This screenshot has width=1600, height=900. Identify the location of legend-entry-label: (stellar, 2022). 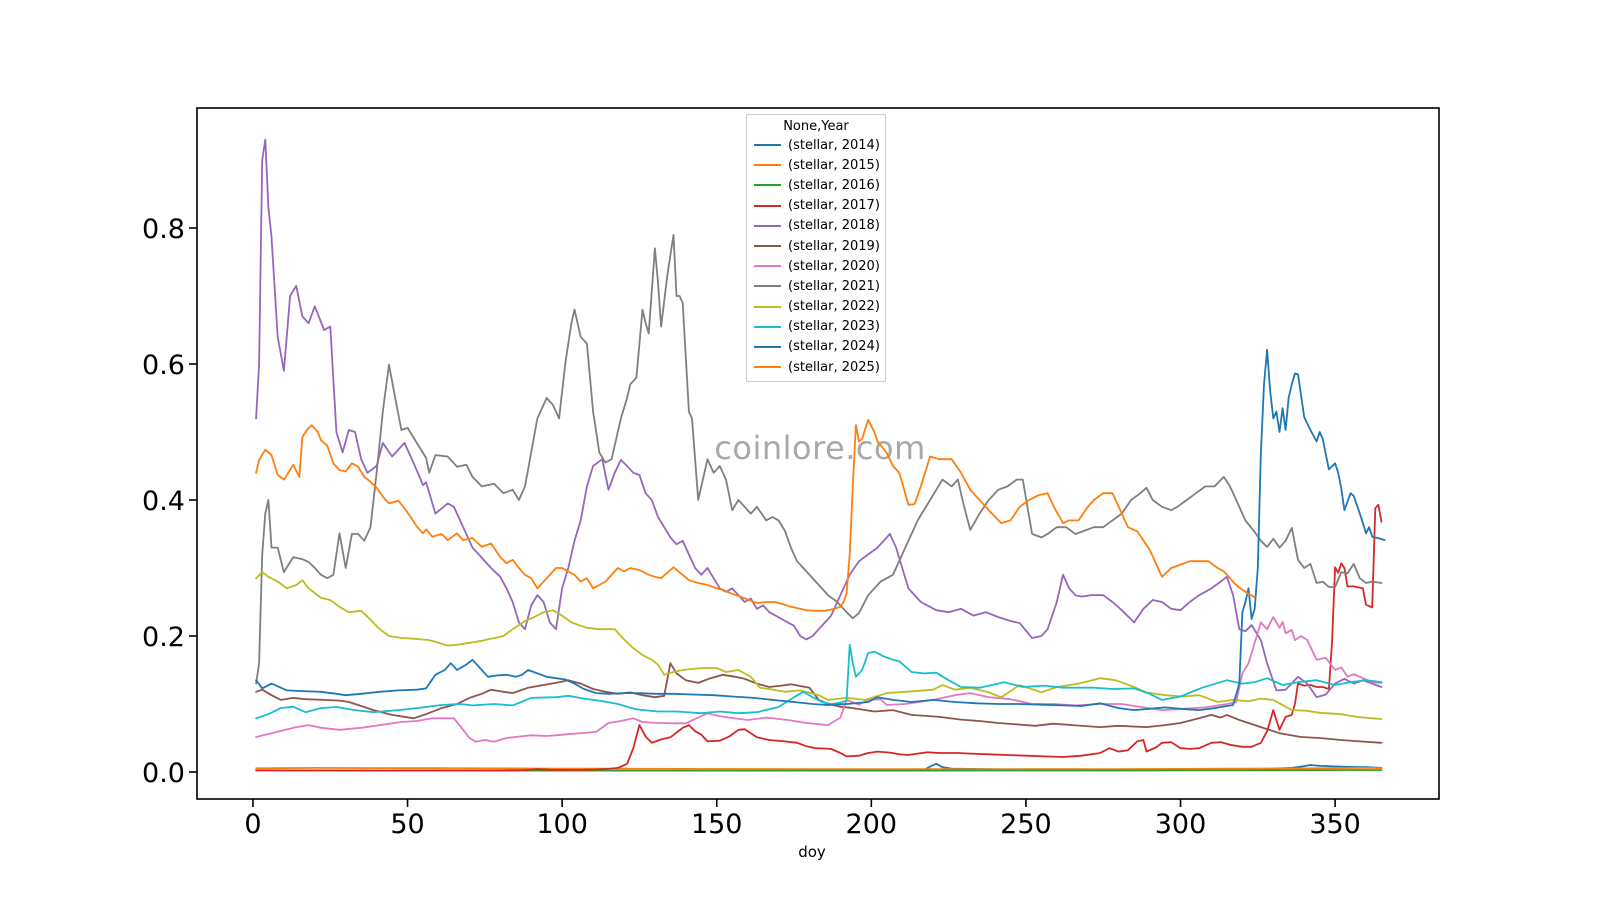
(834, 307).